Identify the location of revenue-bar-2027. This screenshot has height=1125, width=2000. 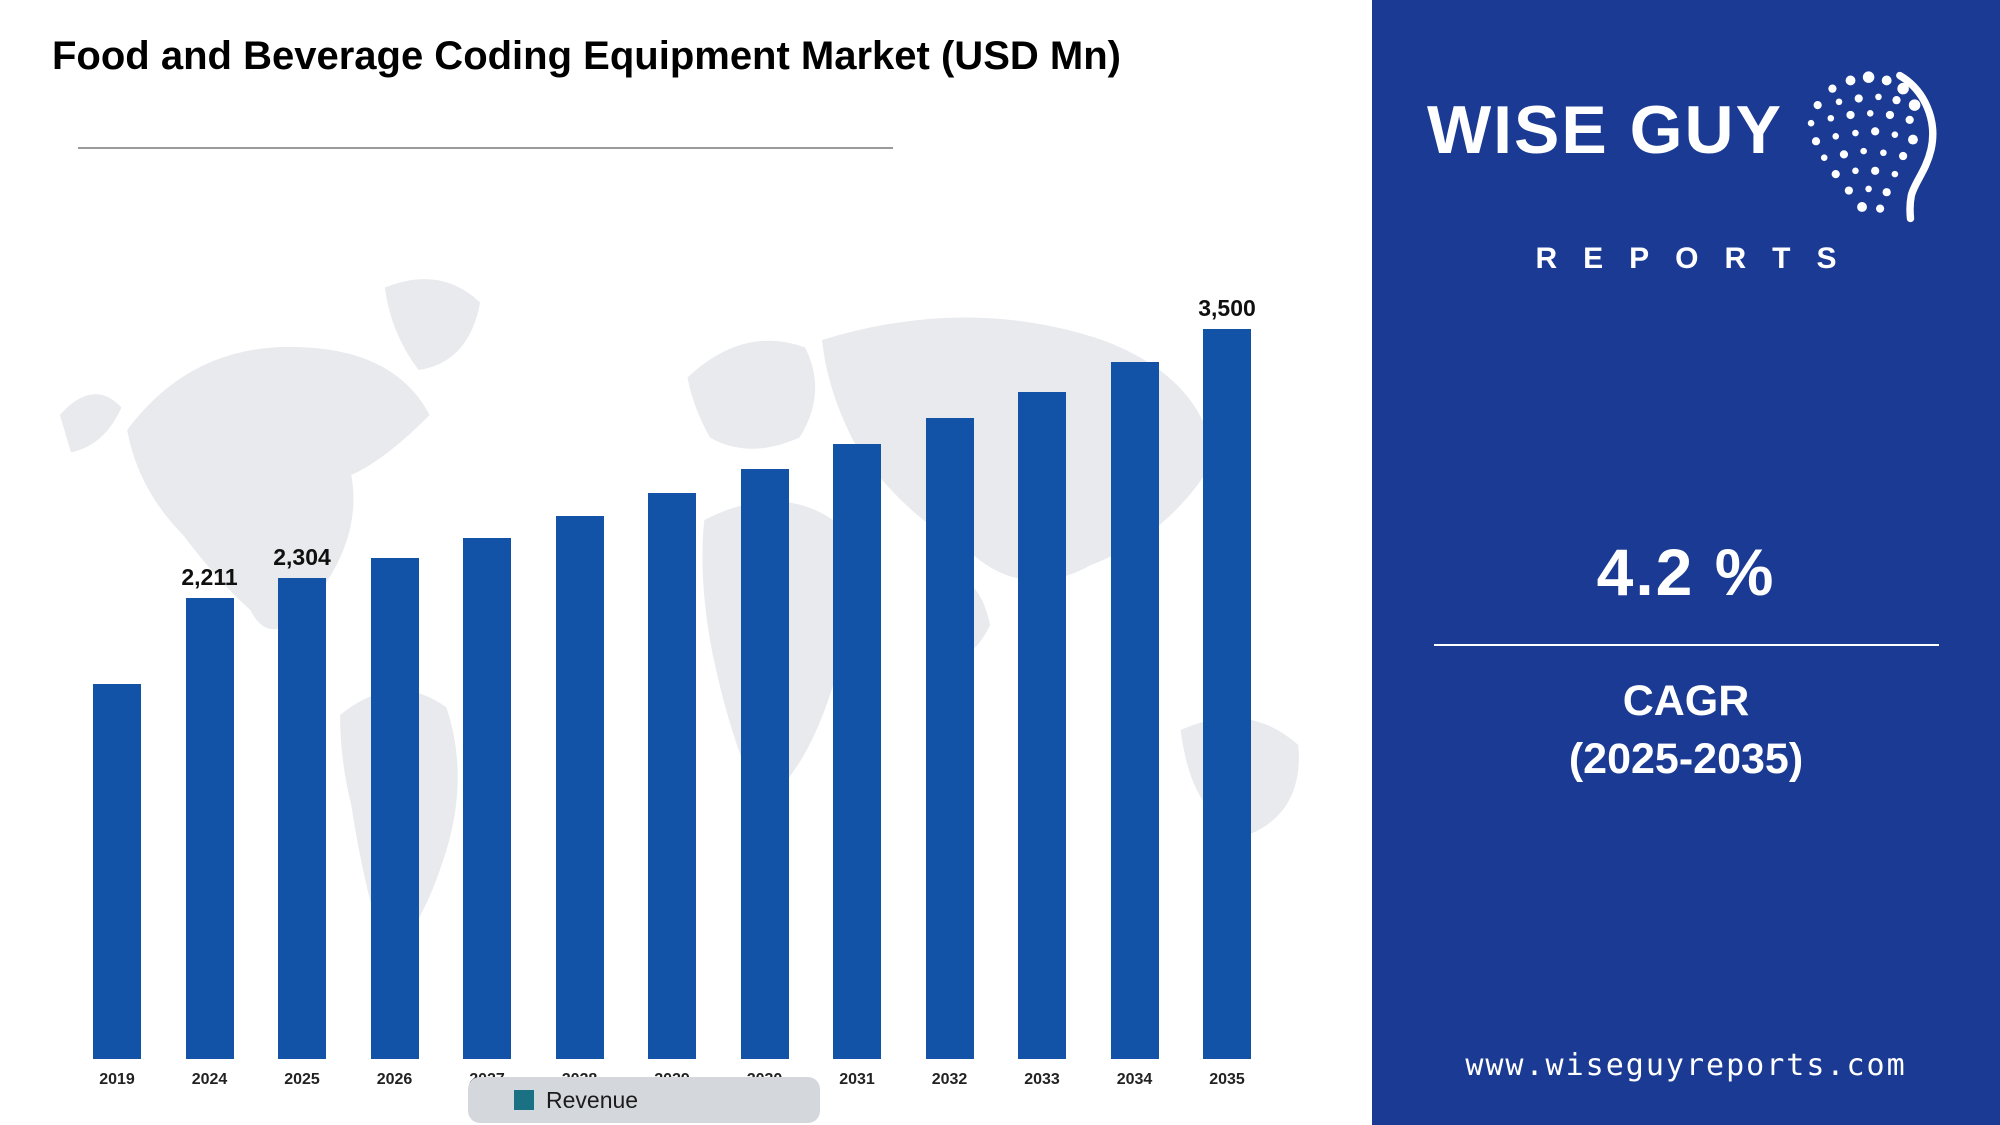
(487, 798).